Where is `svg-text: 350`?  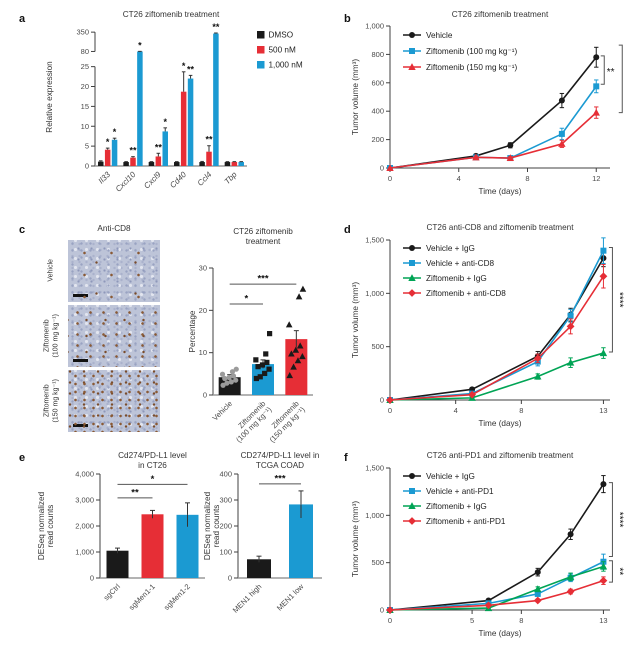
svg-text: 350 is located at coordinates (82, 32).